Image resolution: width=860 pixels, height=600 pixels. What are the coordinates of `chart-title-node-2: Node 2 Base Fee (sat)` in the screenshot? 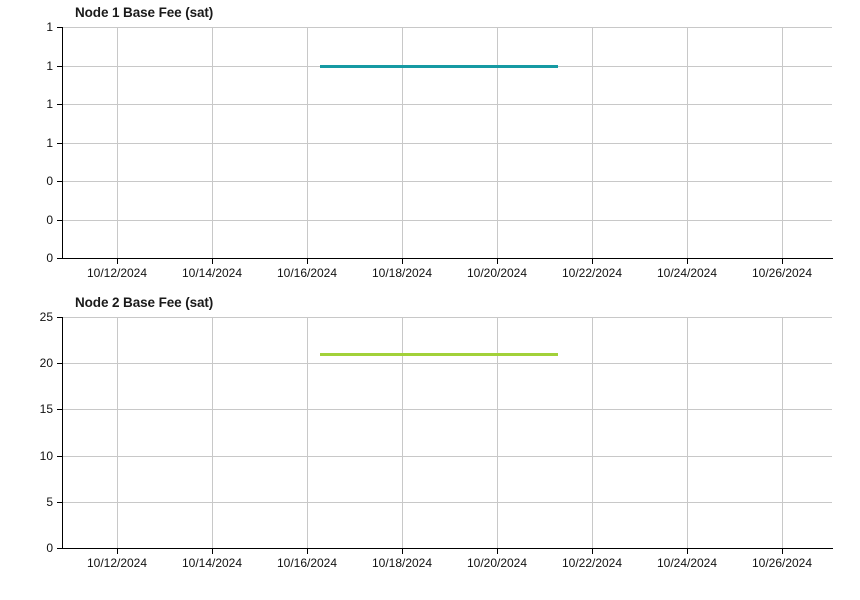 It's located at (144, 302).